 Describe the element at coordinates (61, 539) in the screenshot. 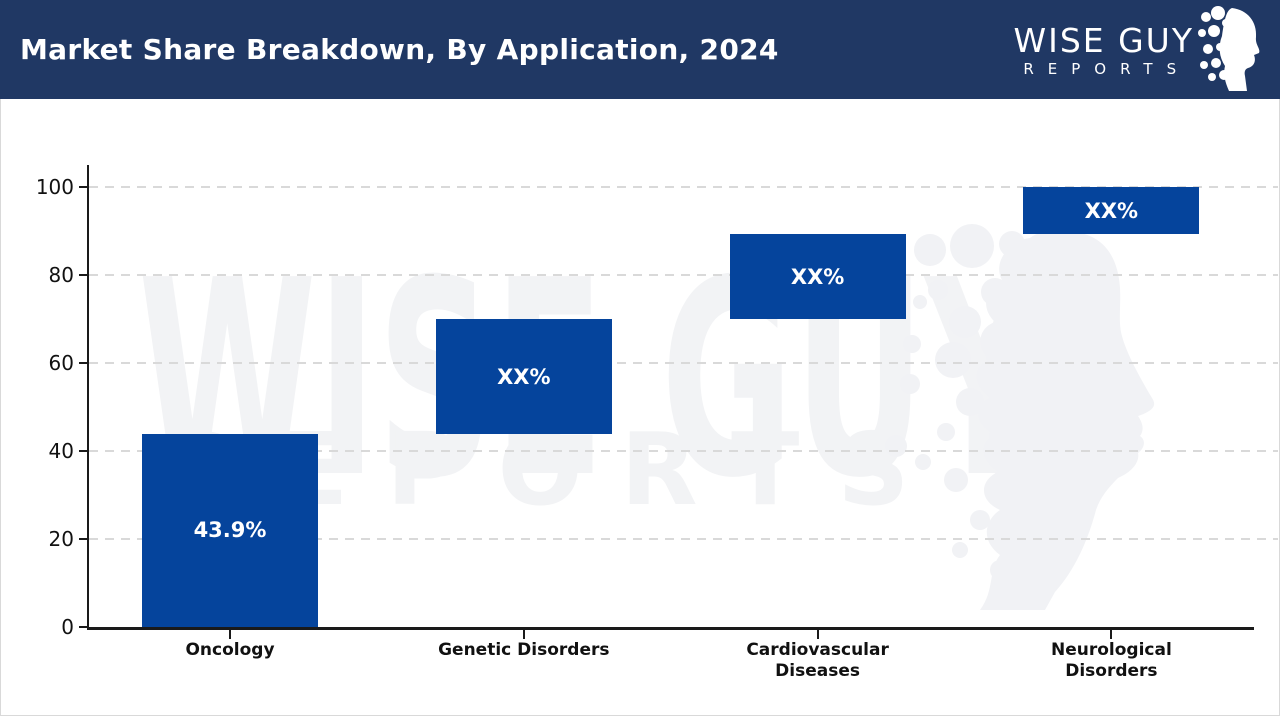

I see `y-tick-label: 20` at that location.